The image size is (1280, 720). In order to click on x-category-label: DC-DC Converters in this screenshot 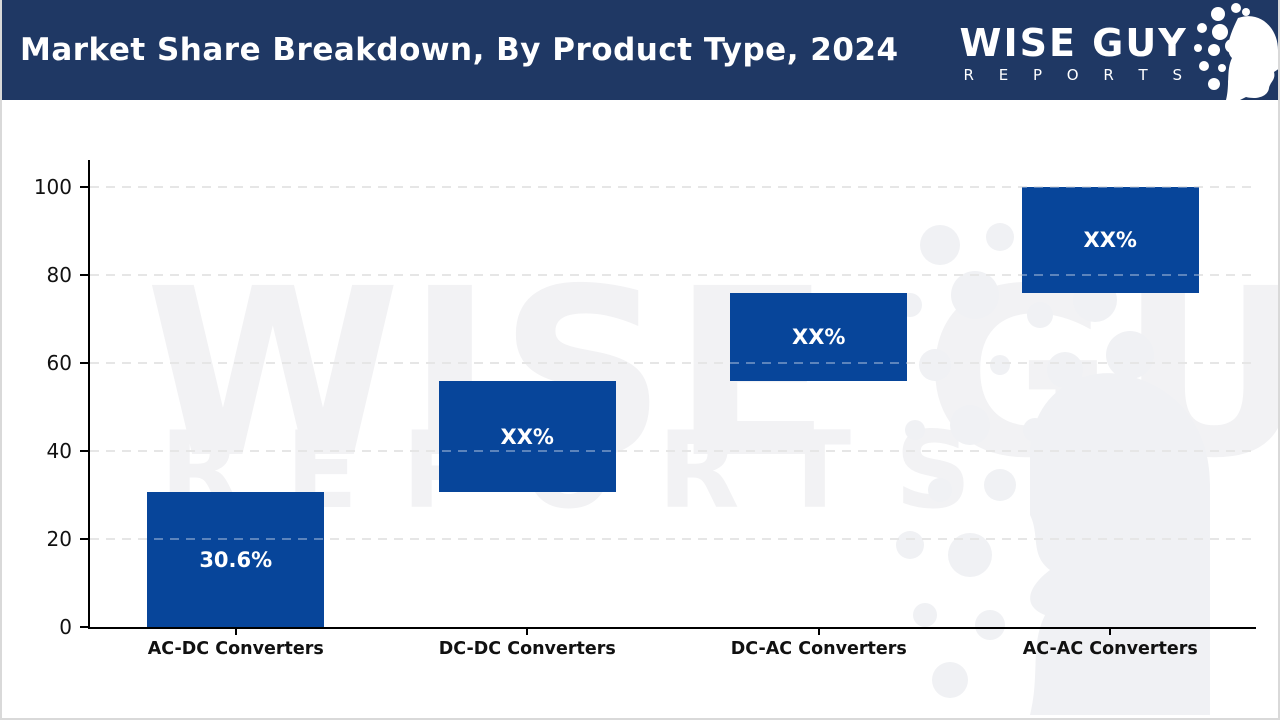, I will do `click(527, 649)`.